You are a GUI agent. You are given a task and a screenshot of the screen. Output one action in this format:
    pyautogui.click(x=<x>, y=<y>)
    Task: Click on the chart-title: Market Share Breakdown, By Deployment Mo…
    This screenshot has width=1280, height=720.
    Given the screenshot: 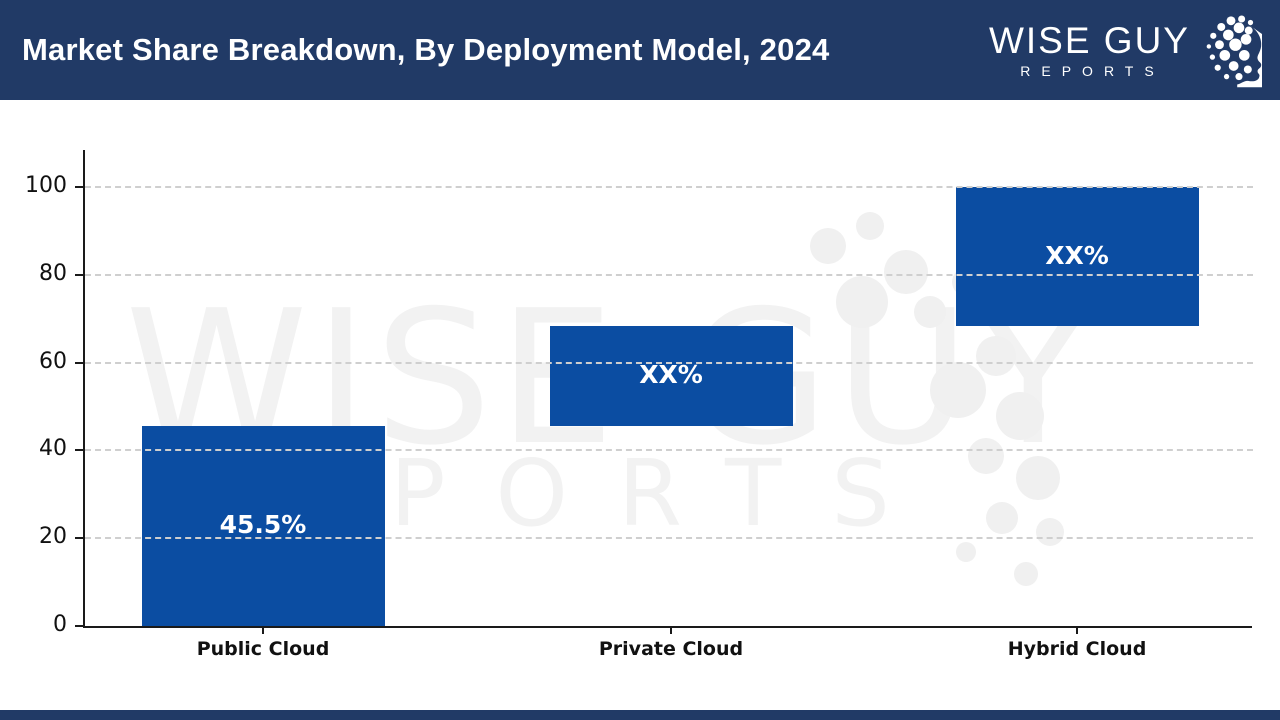 What is the action you would take?
    pyautogui.click(x=426, y=49)
    